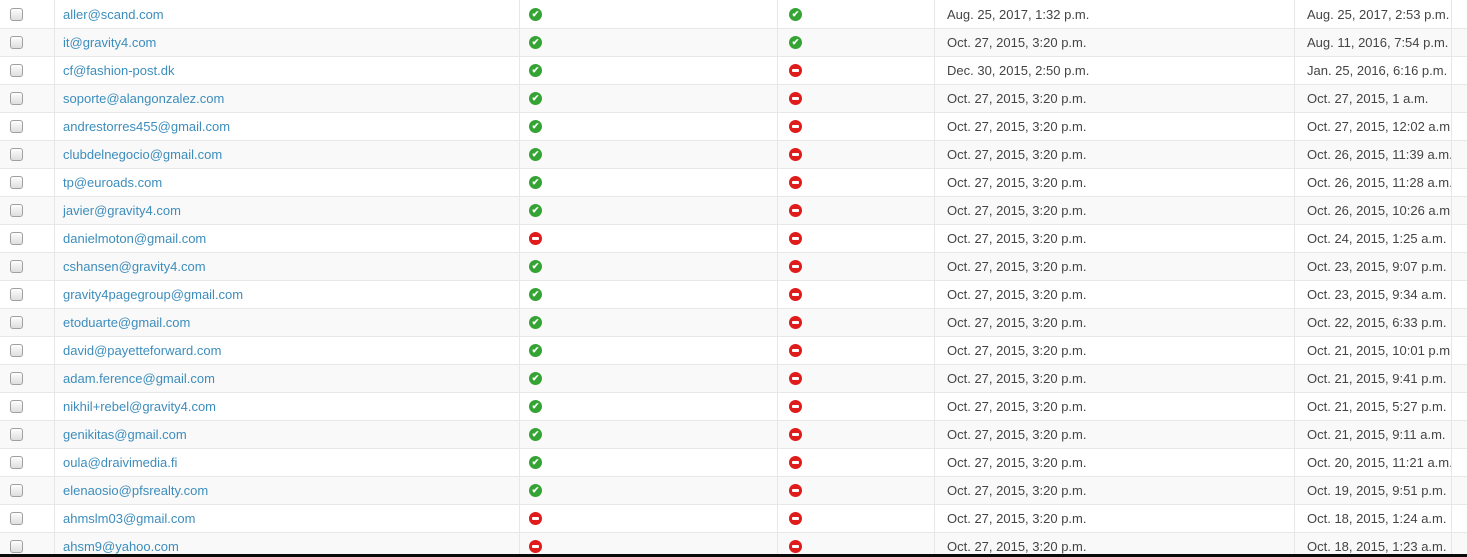 The width and height of the screenshot is (1467, 557). What do you see at coordinates (1379, 182) in the screenshot?
I see `datetime-b-text: Oct. 26, 2015, 11:28 a.m.` at bounding box center [1379, 182].